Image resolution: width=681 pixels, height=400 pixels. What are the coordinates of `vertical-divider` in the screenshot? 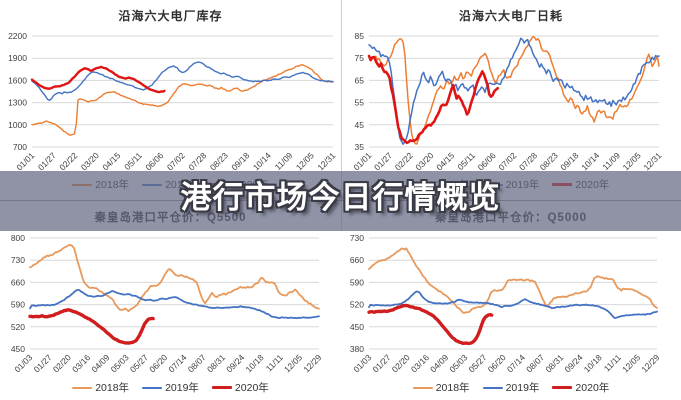 It's located at (341, 115).